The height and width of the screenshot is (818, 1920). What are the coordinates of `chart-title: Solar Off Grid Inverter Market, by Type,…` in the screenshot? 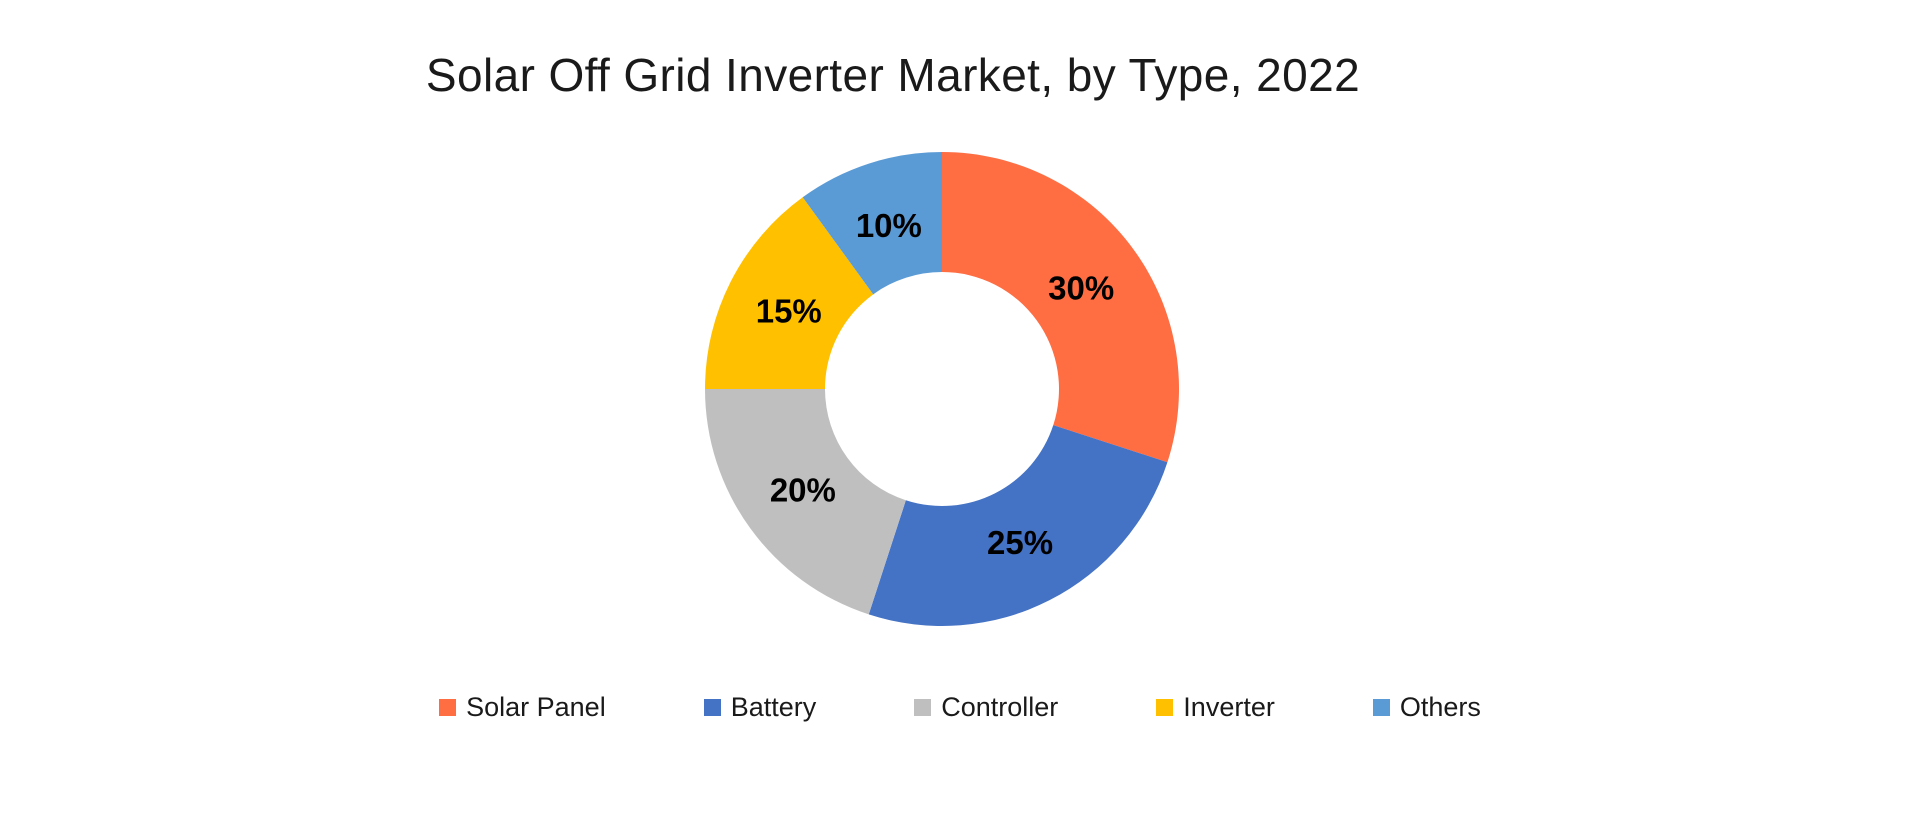 It's located at (893, 75).